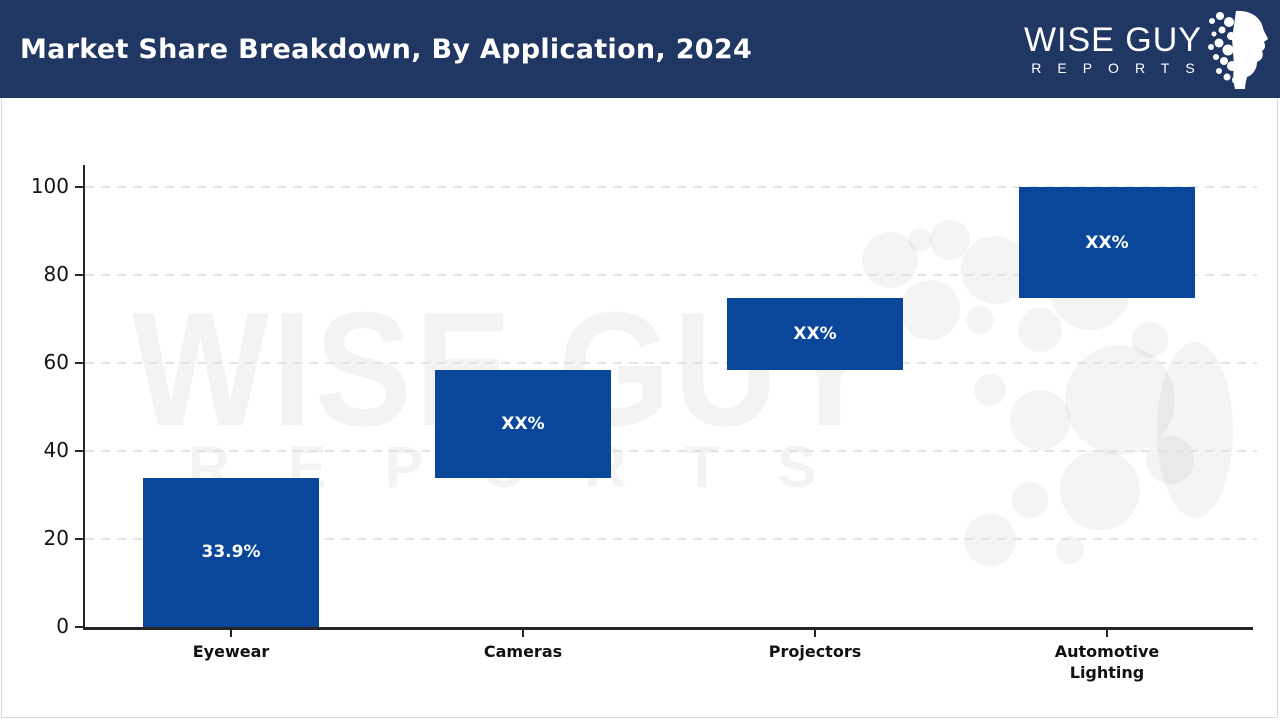 The height and width of the screenshot is (720, 1280). I want to click on bar-automotive-lighting: XX%, so click(1107, 243).